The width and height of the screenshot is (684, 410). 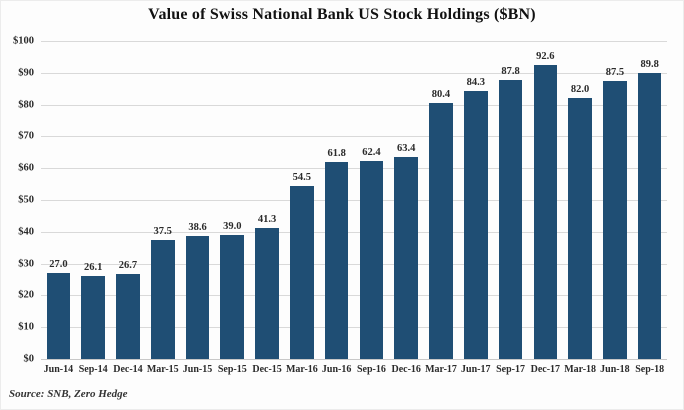 What do you see at coordinates (580, 369) in the screenshot?
I see `x-tick-label: Mar-18` at bounding box center [580, 369].